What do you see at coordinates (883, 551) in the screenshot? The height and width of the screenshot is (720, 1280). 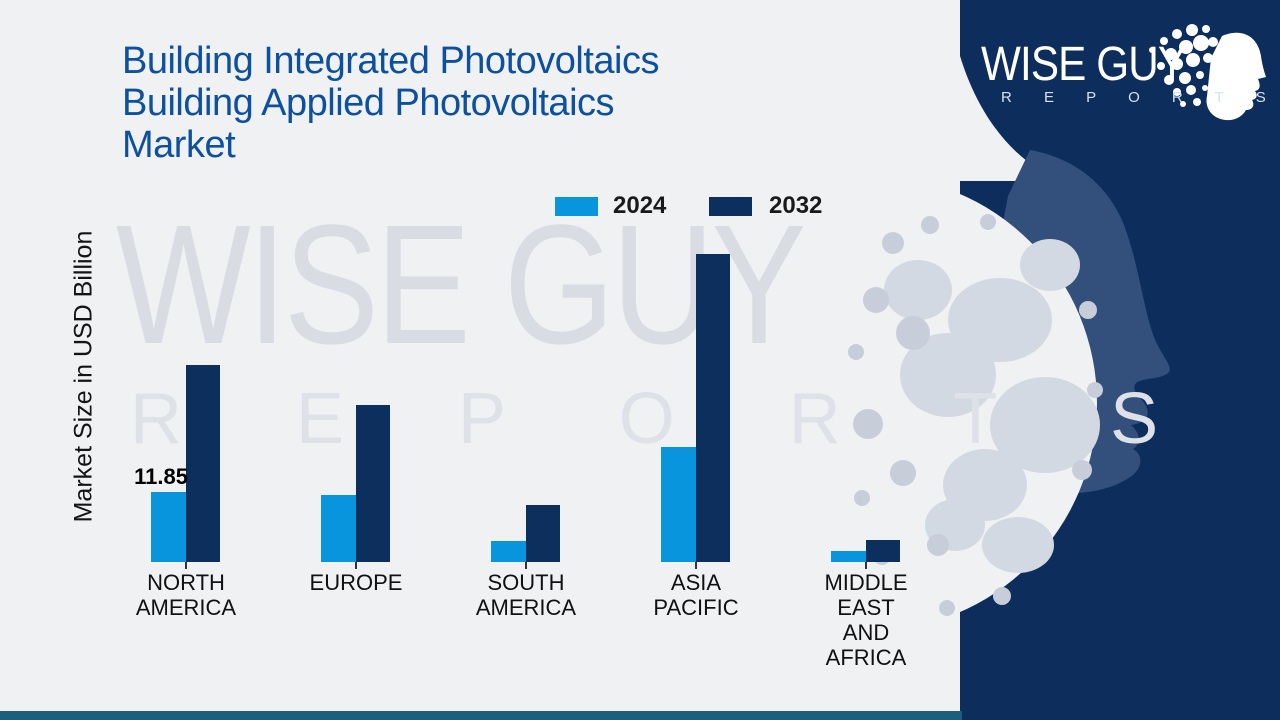 I see `bar-2032-middle-east-and-africa` at bounding box center [883, 551].